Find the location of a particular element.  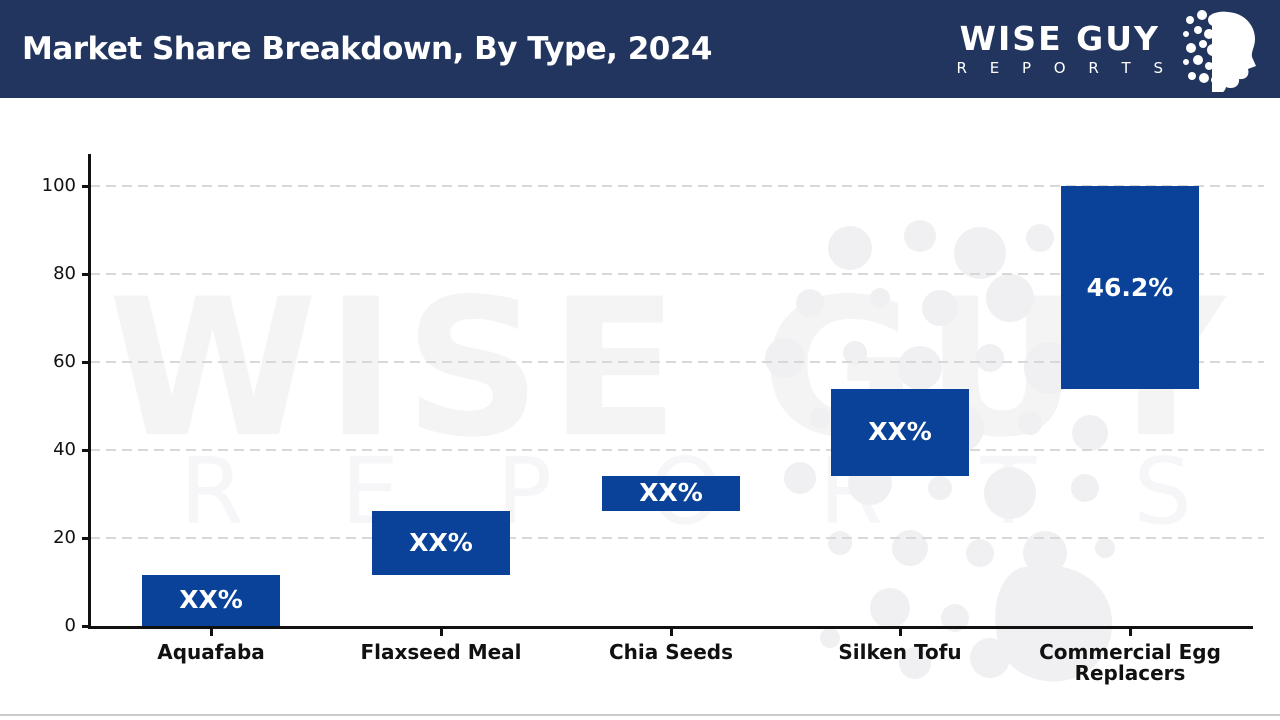

x-axis-line is located at coordinates (670, 627).